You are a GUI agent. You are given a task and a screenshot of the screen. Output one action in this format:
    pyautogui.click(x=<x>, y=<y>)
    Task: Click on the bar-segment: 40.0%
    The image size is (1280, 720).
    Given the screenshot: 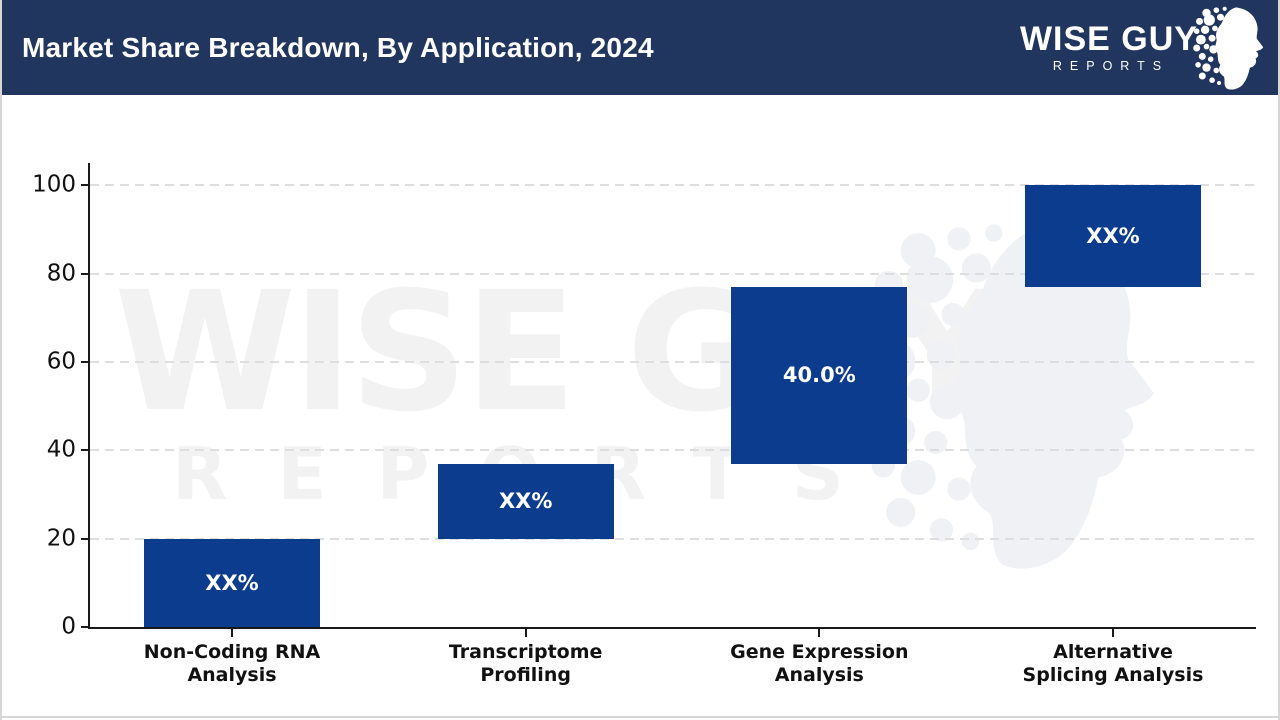 What is the action you would take?
    pyautogui.click(x=819, y=375)
    